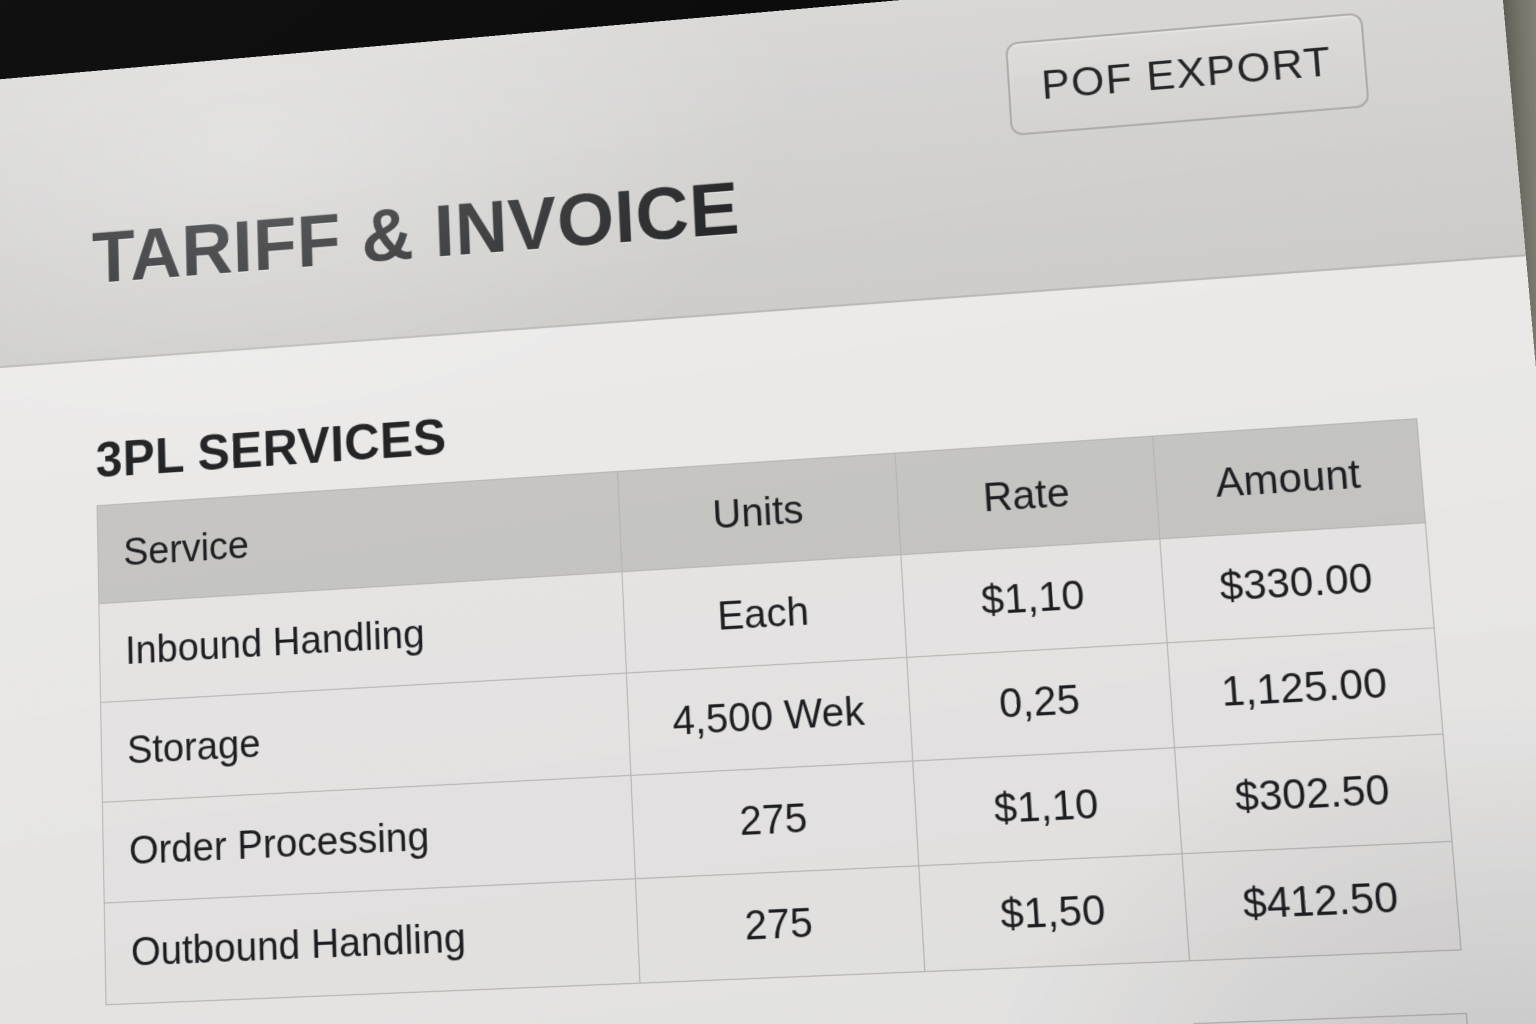 This screenshot has height=1024, width=1536. Describe the element at coordinates (759, 512) in the screenshot. I see `column-header-units: Units` at that location.